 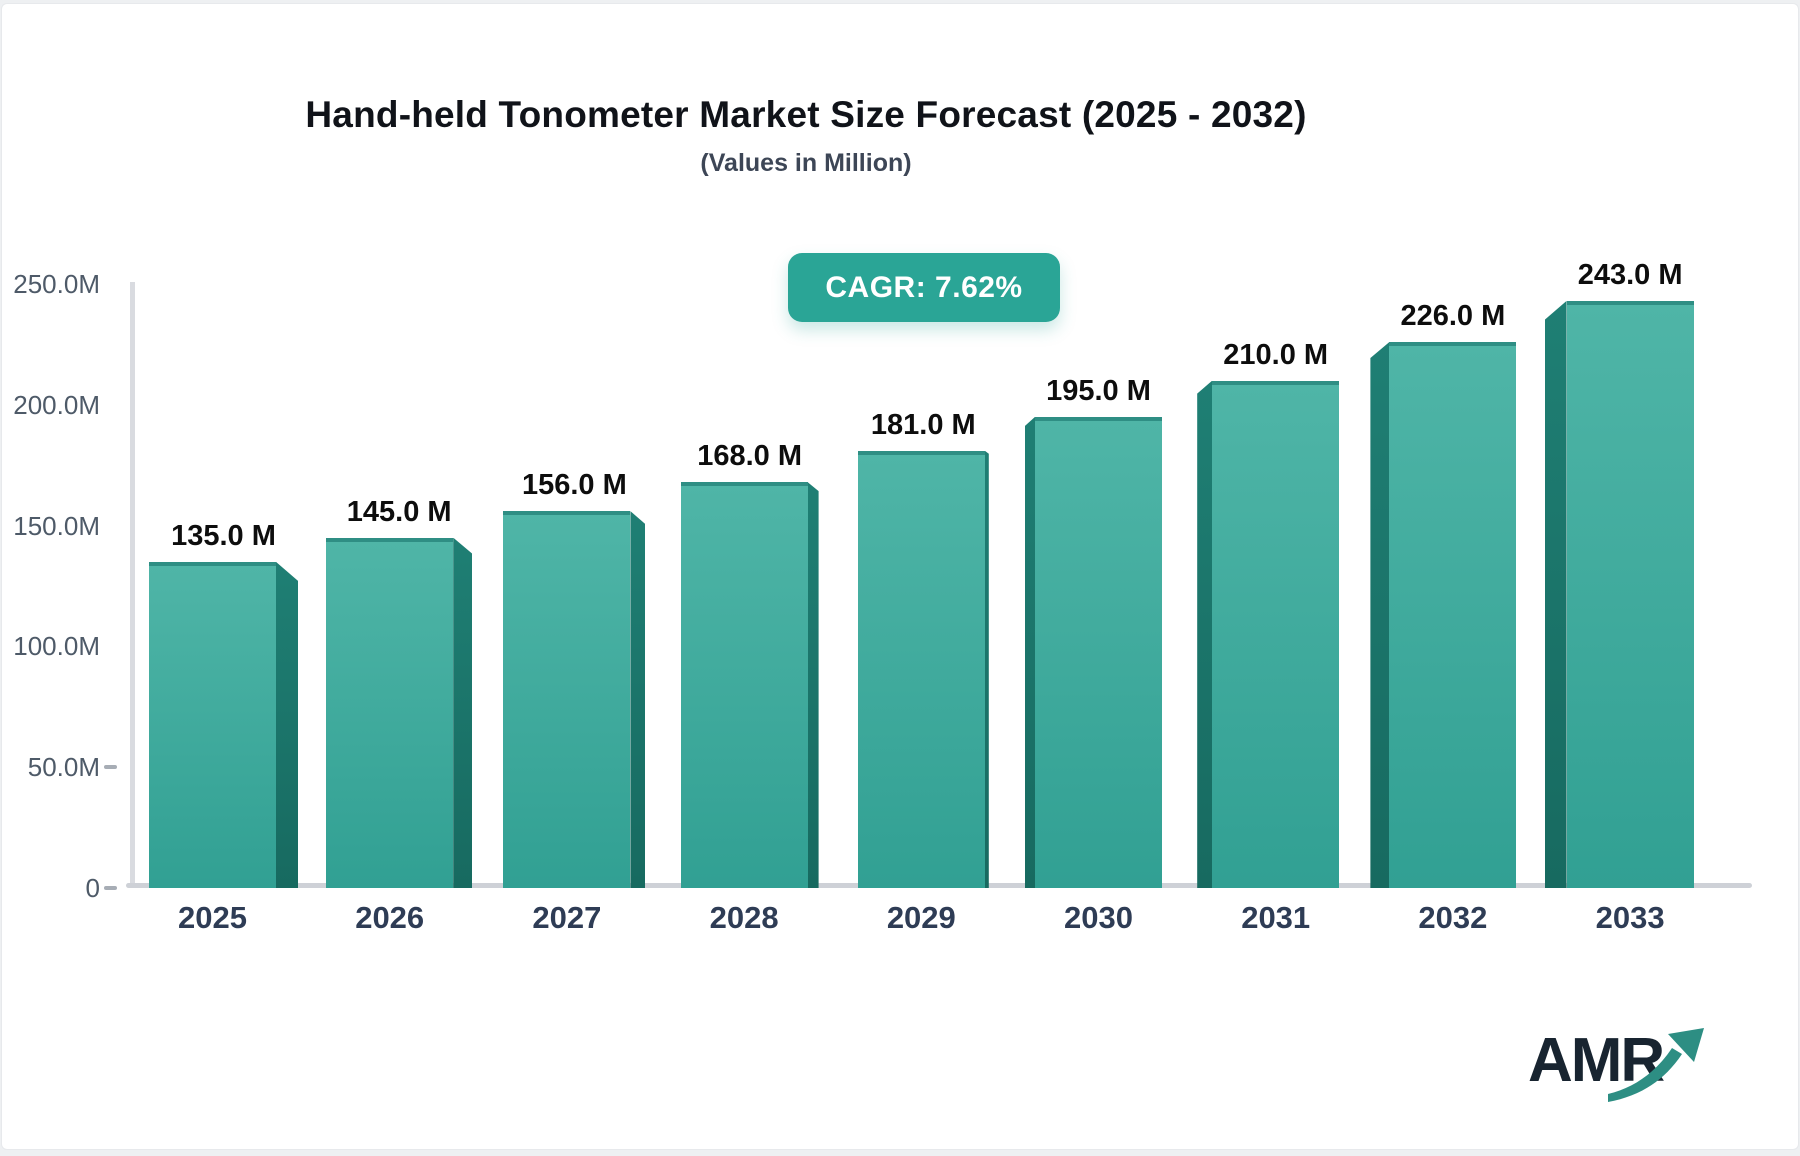 I want to click on bar-face-2031, so click(x=1276, y=634).